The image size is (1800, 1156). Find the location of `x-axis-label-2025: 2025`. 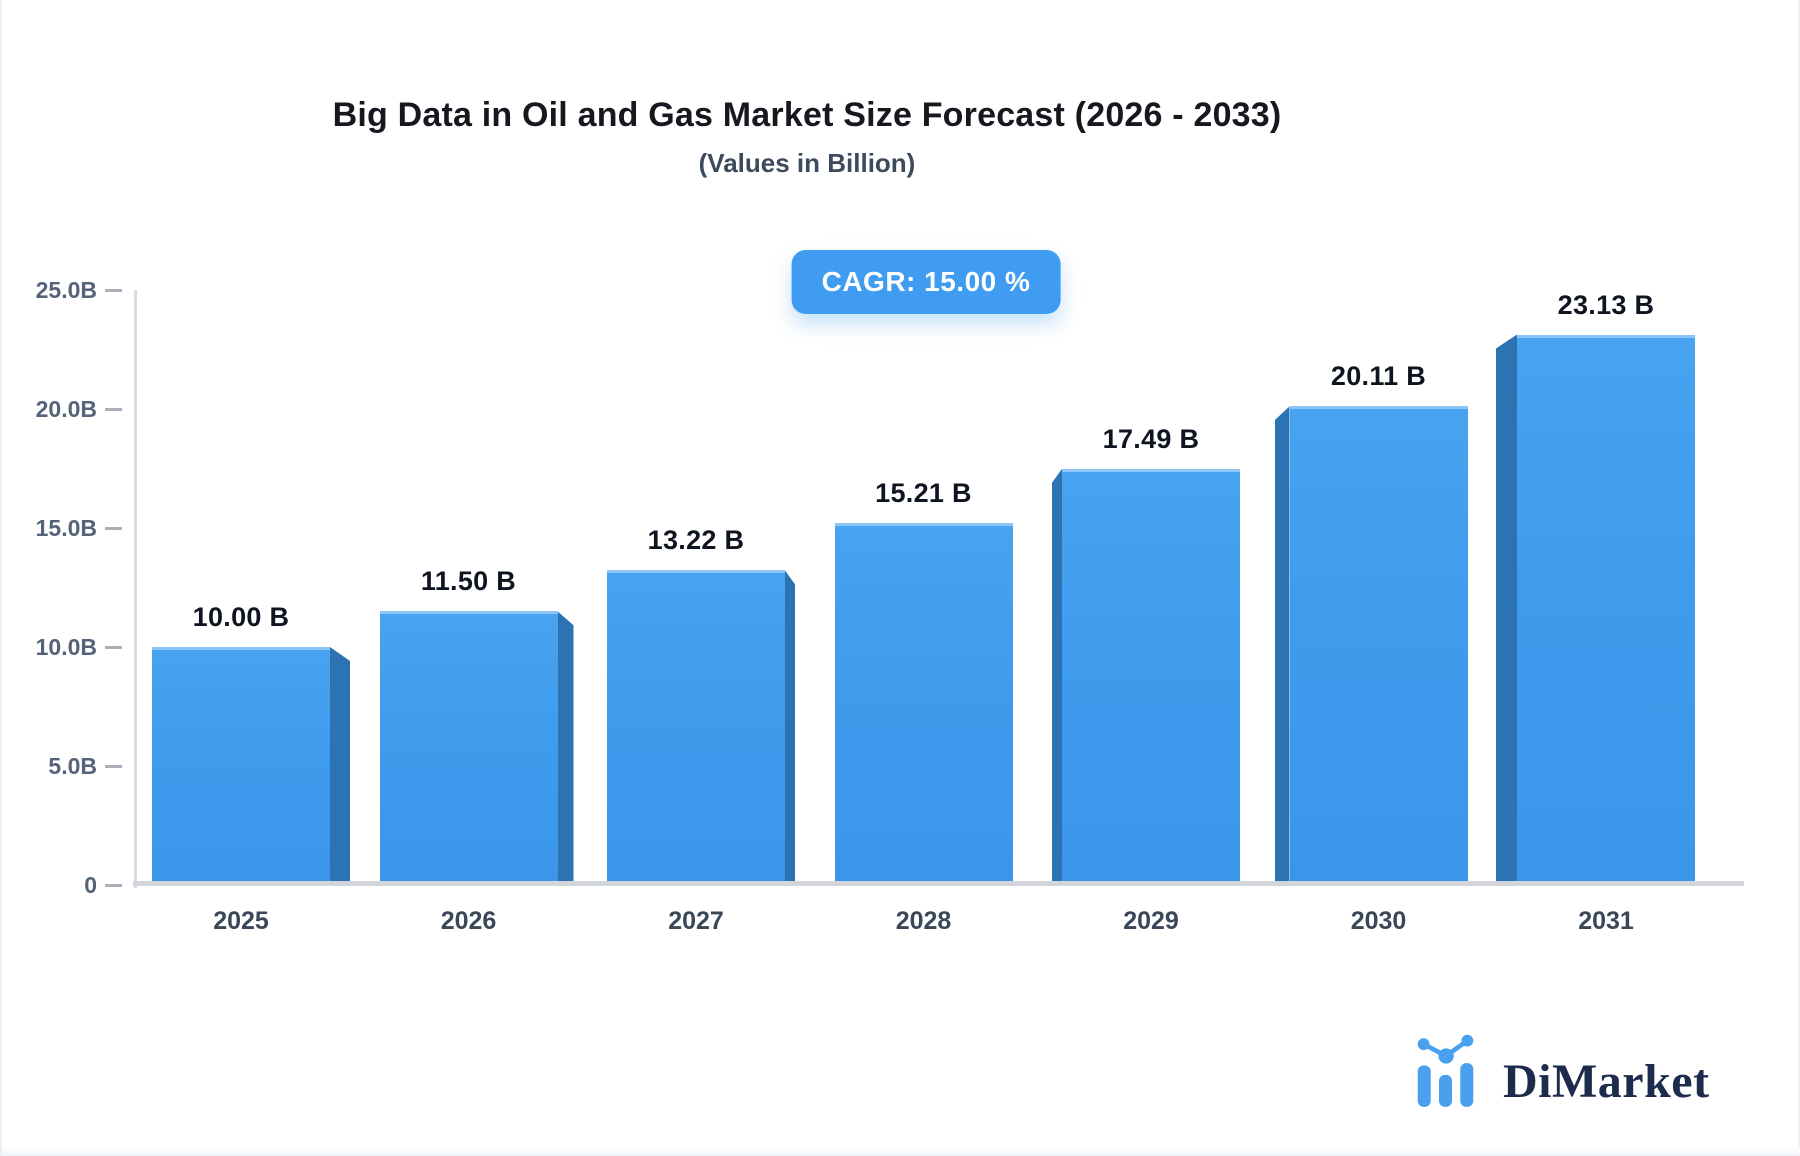

x-axis-label-2025: 2025 is located at coordinates (241, 921).